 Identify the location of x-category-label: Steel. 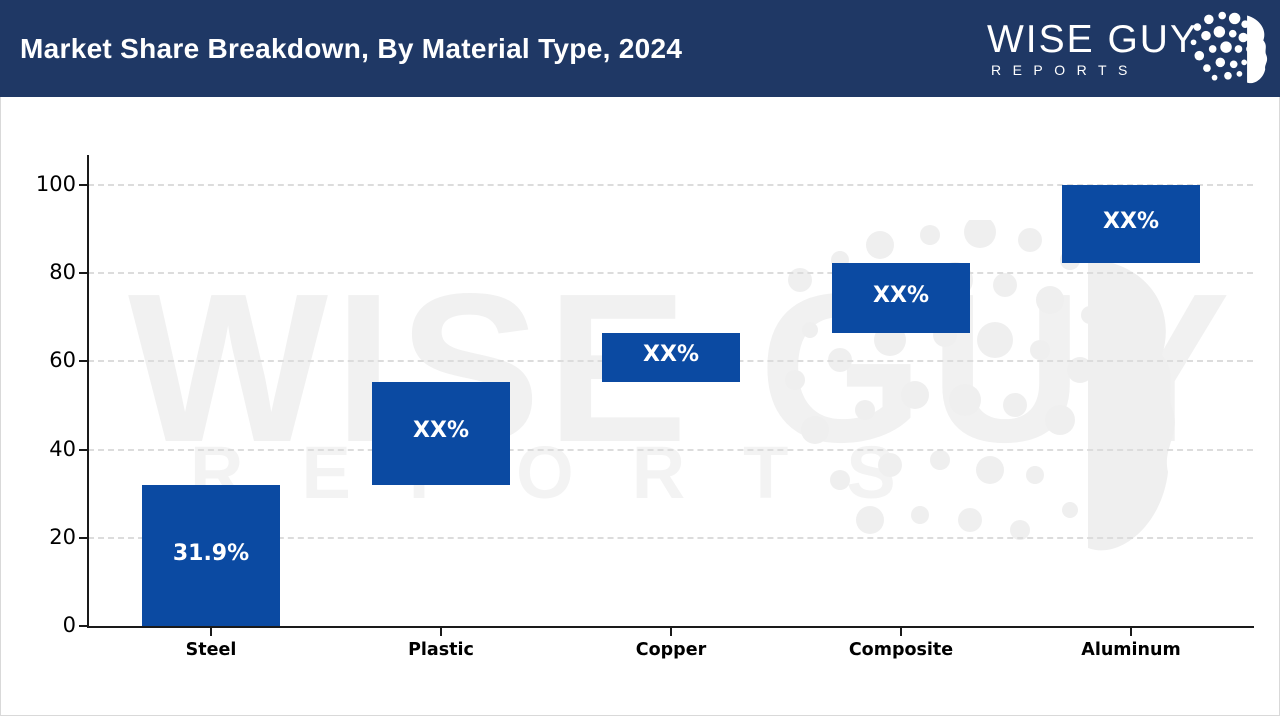
(211, 650).